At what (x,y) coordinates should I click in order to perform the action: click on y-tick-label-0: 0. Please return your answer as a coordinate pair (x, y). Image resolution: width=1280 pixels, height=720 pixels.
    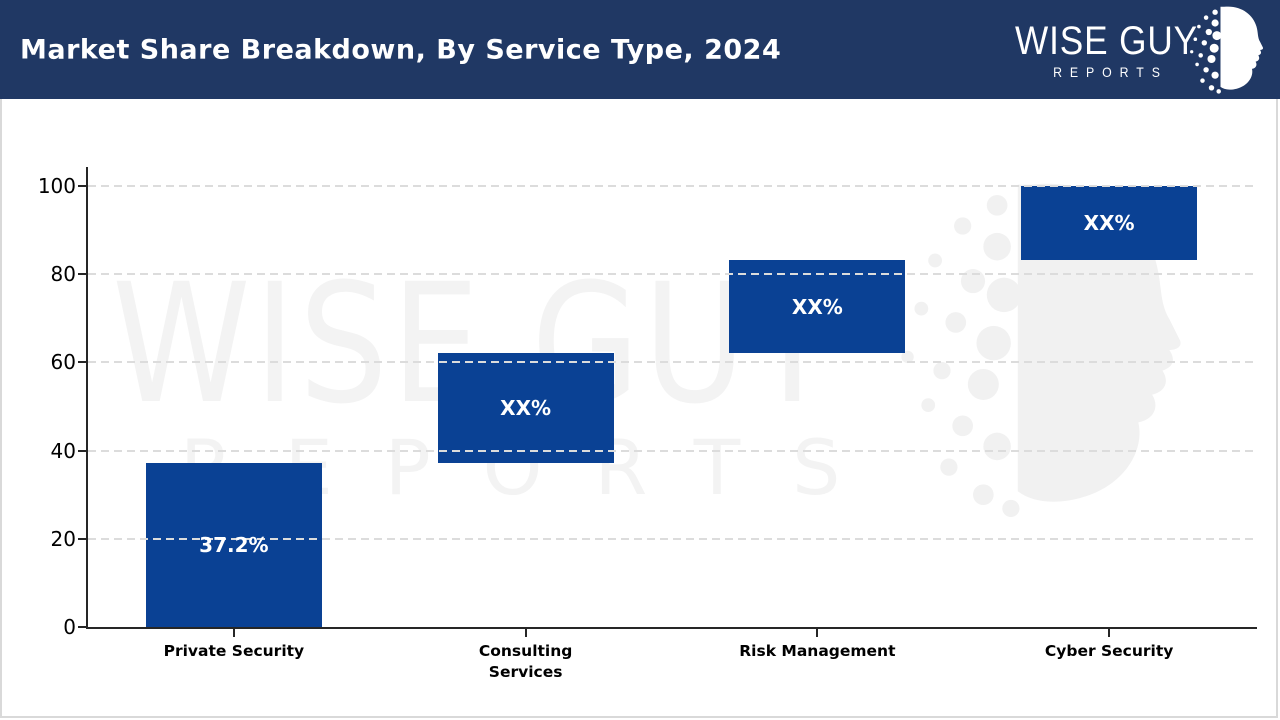
    Looking at the image, I should click on (69, 627).